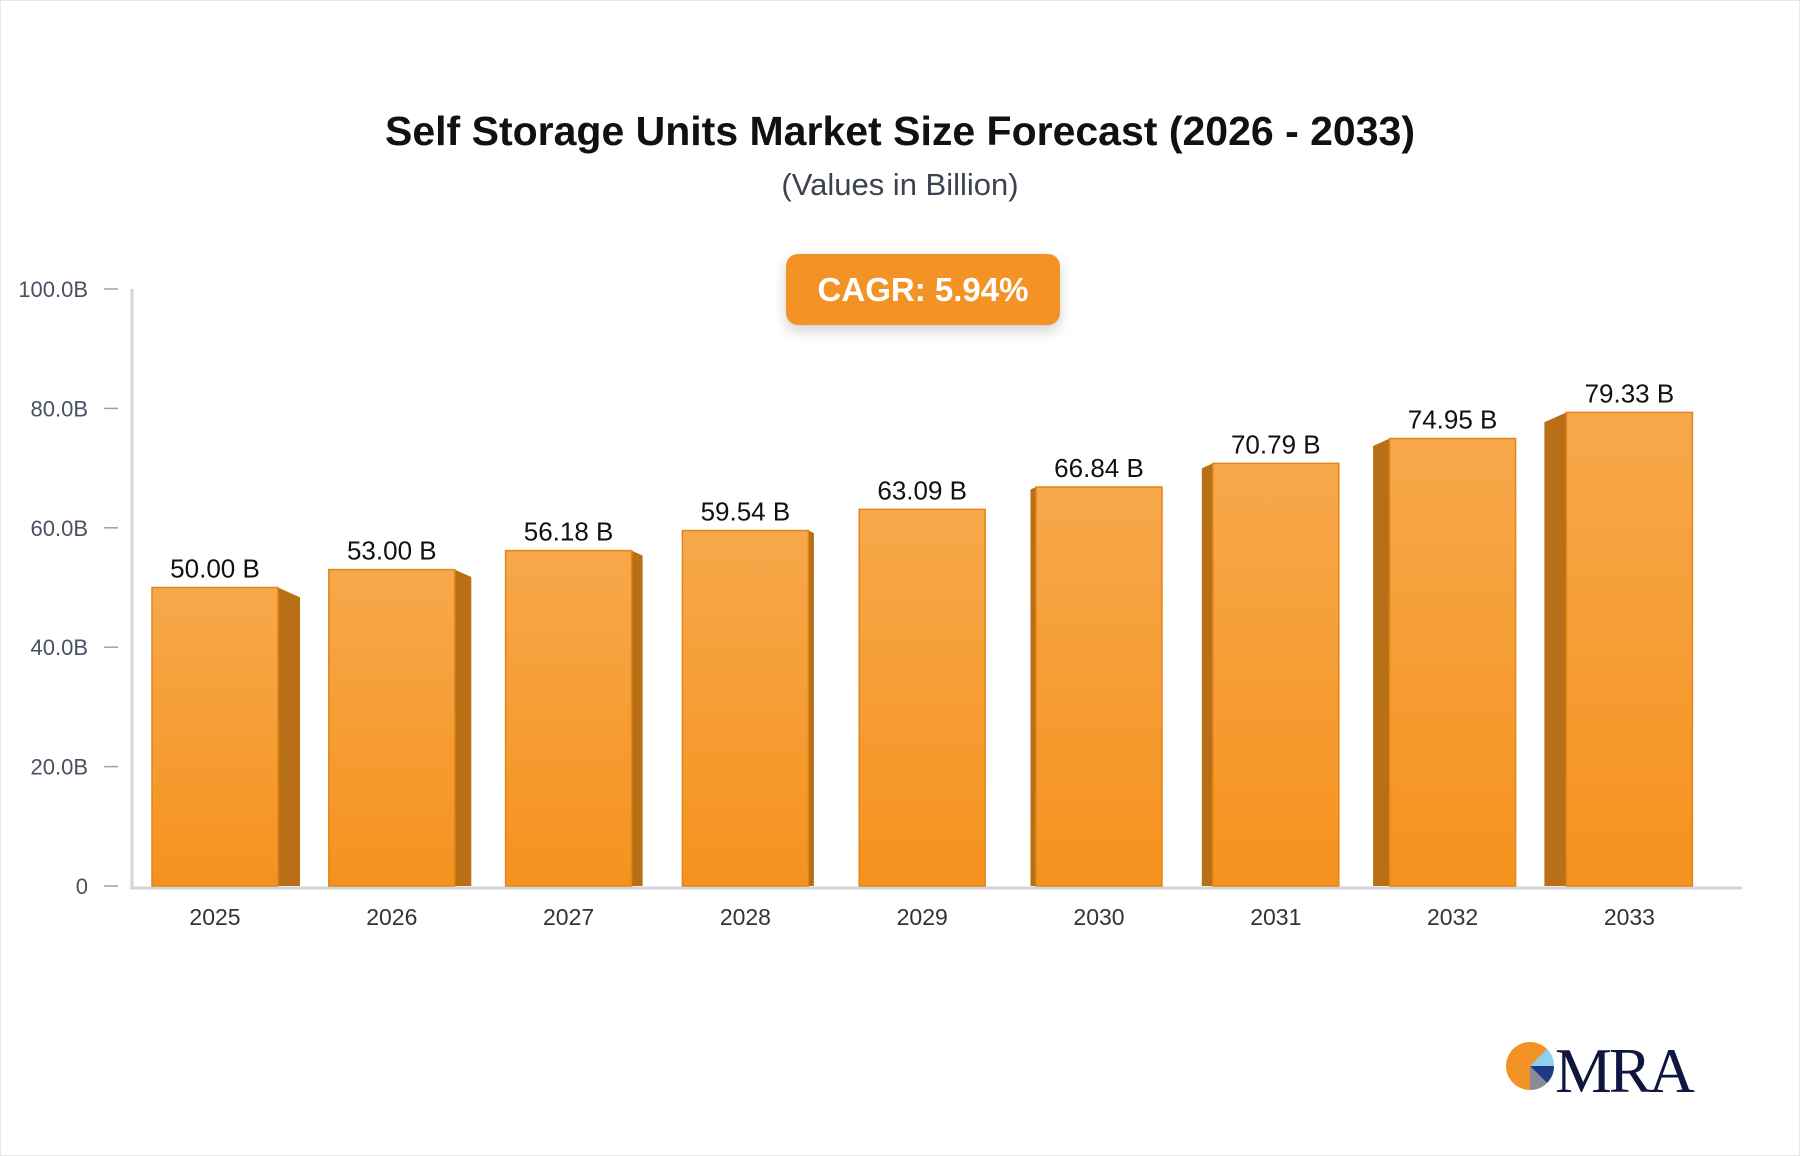 This screenshot has height=1156, width=1800. What do you see at coordinates (922, 490) in the screenshot?
I see `bar-value-label: 63.09 B` at bounding box center [922, 490].